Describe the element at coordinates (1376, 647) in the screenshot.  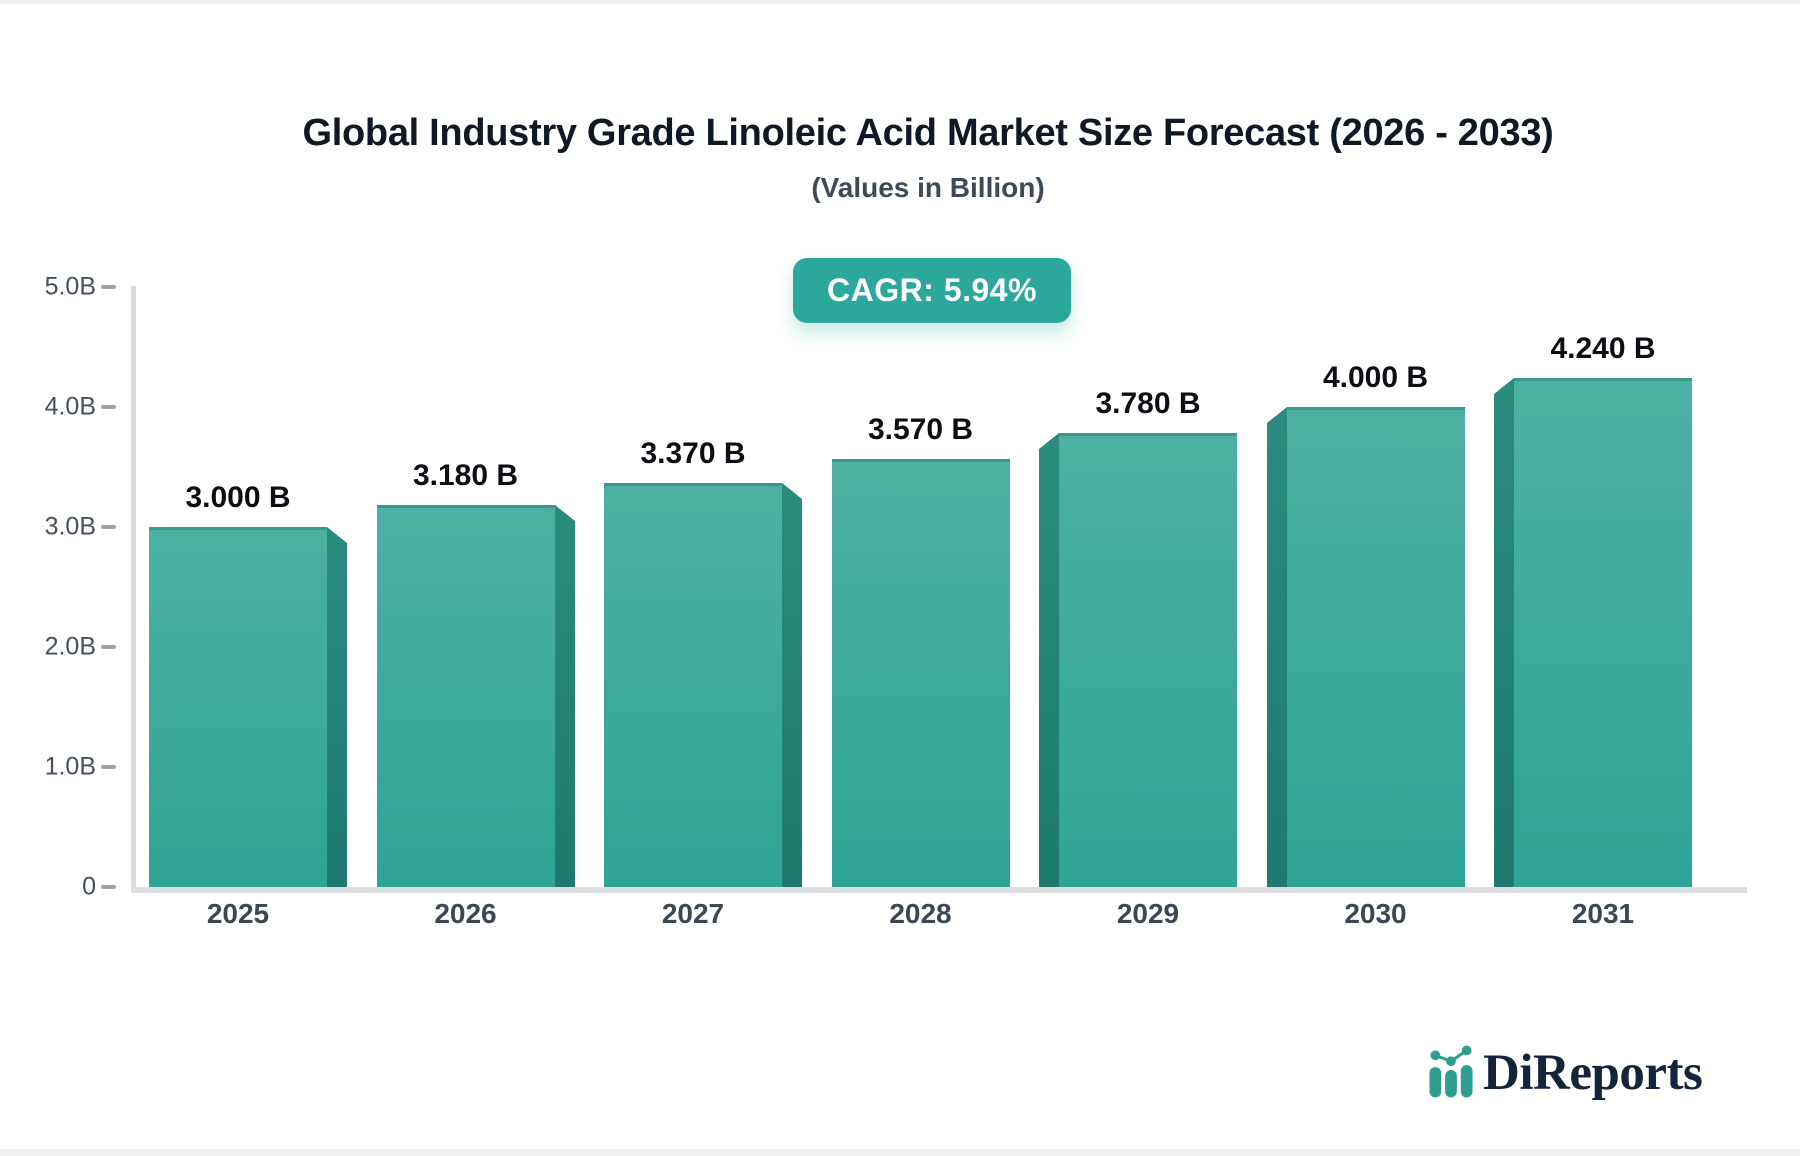
I see `bar-2030` at that location.